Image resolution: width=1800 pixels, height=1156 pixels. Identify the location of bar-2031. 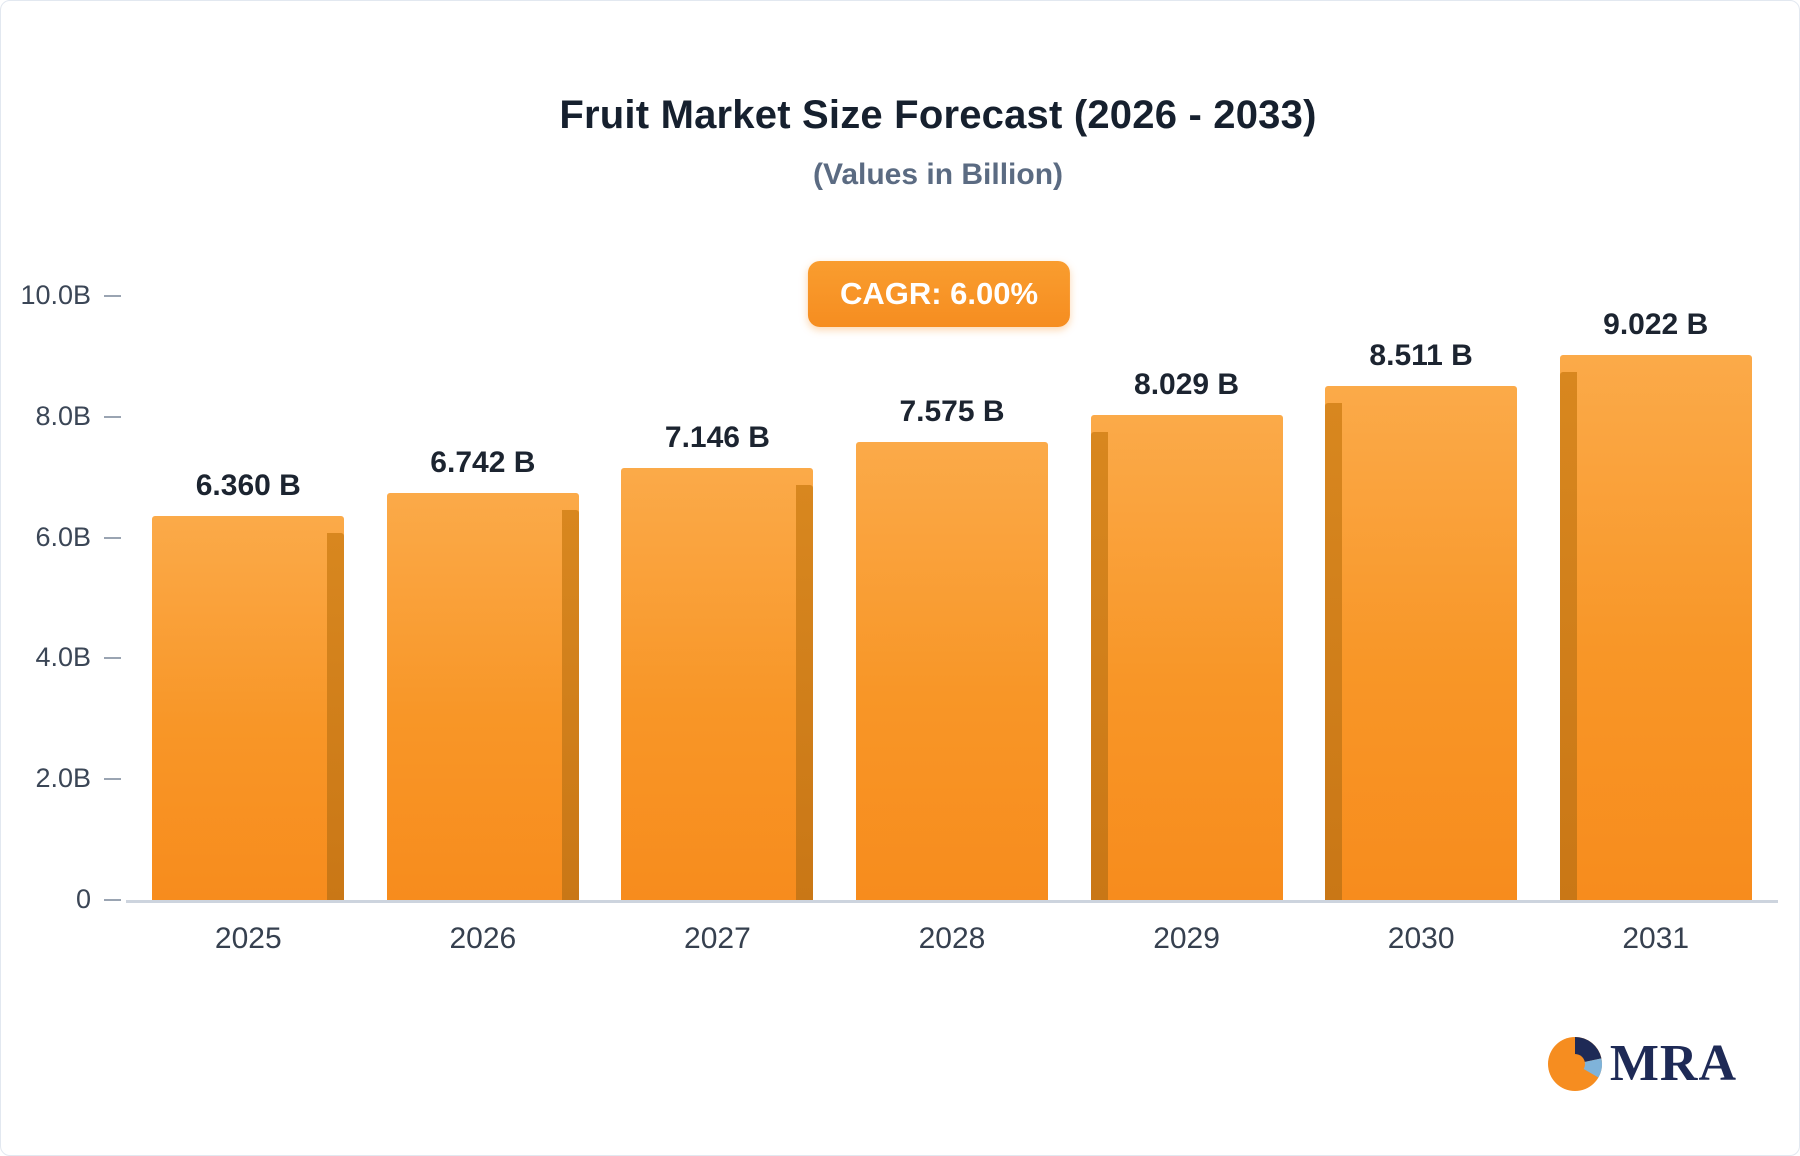
(1656, 627).